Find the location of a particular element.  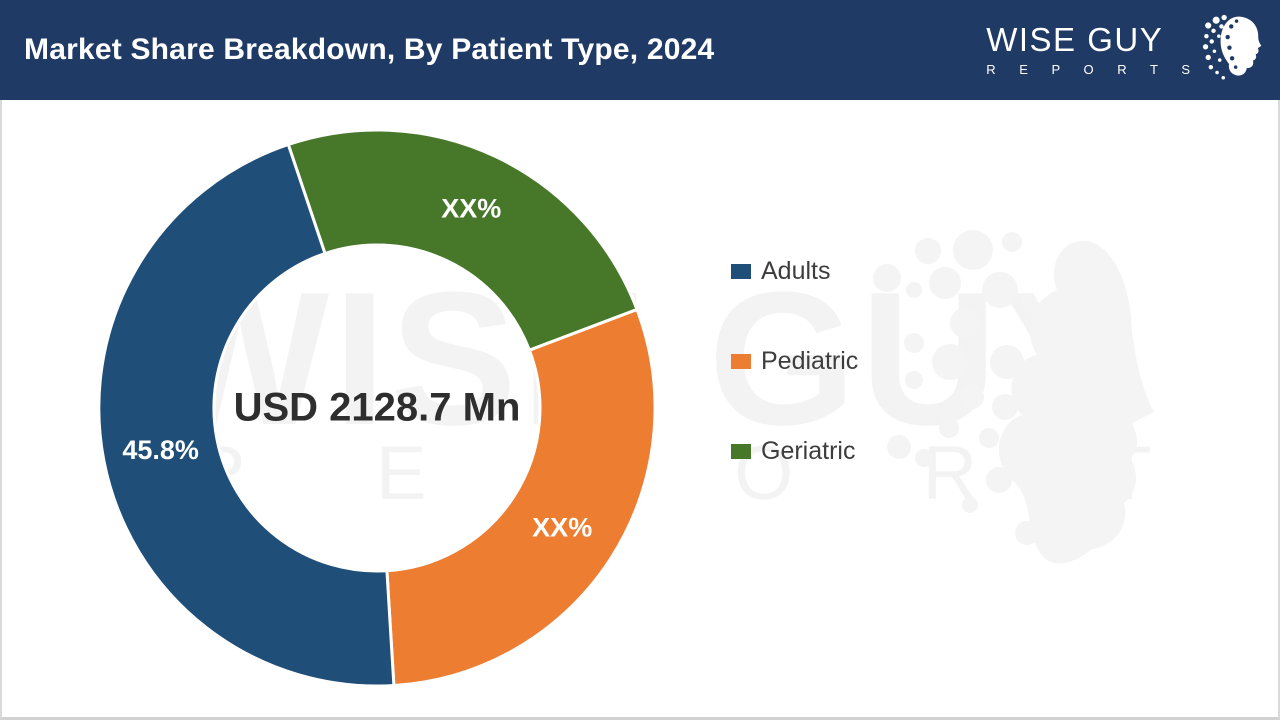

donut-center-value: USD 2128.7 Mn is located at coordinates (377, 407).